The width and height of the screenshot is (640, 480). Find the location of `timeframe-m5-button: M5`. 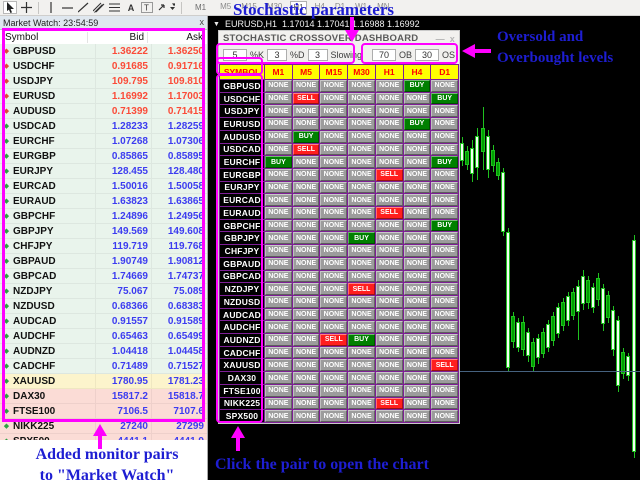

timeframe-m5-button: M5 is located at coordinates (226, 6).